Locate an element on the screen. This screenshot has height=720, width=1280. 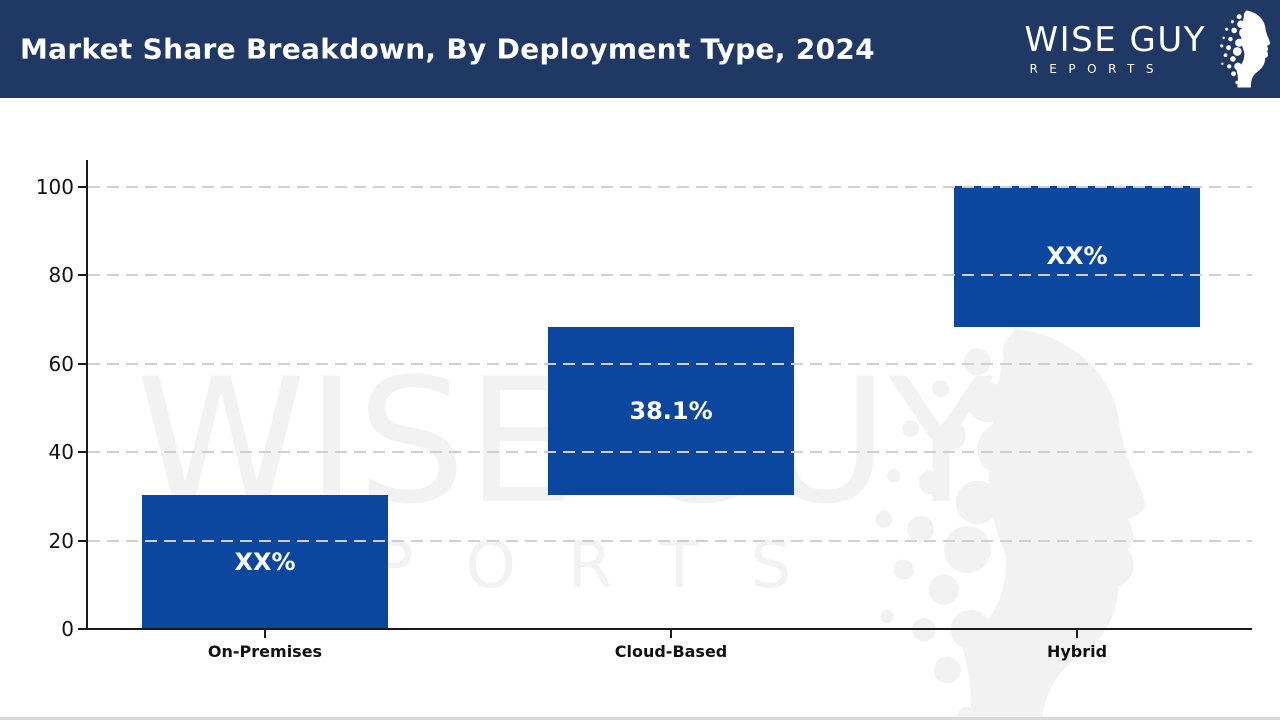
brand-face-icon is located at coordinates (1245, 49).